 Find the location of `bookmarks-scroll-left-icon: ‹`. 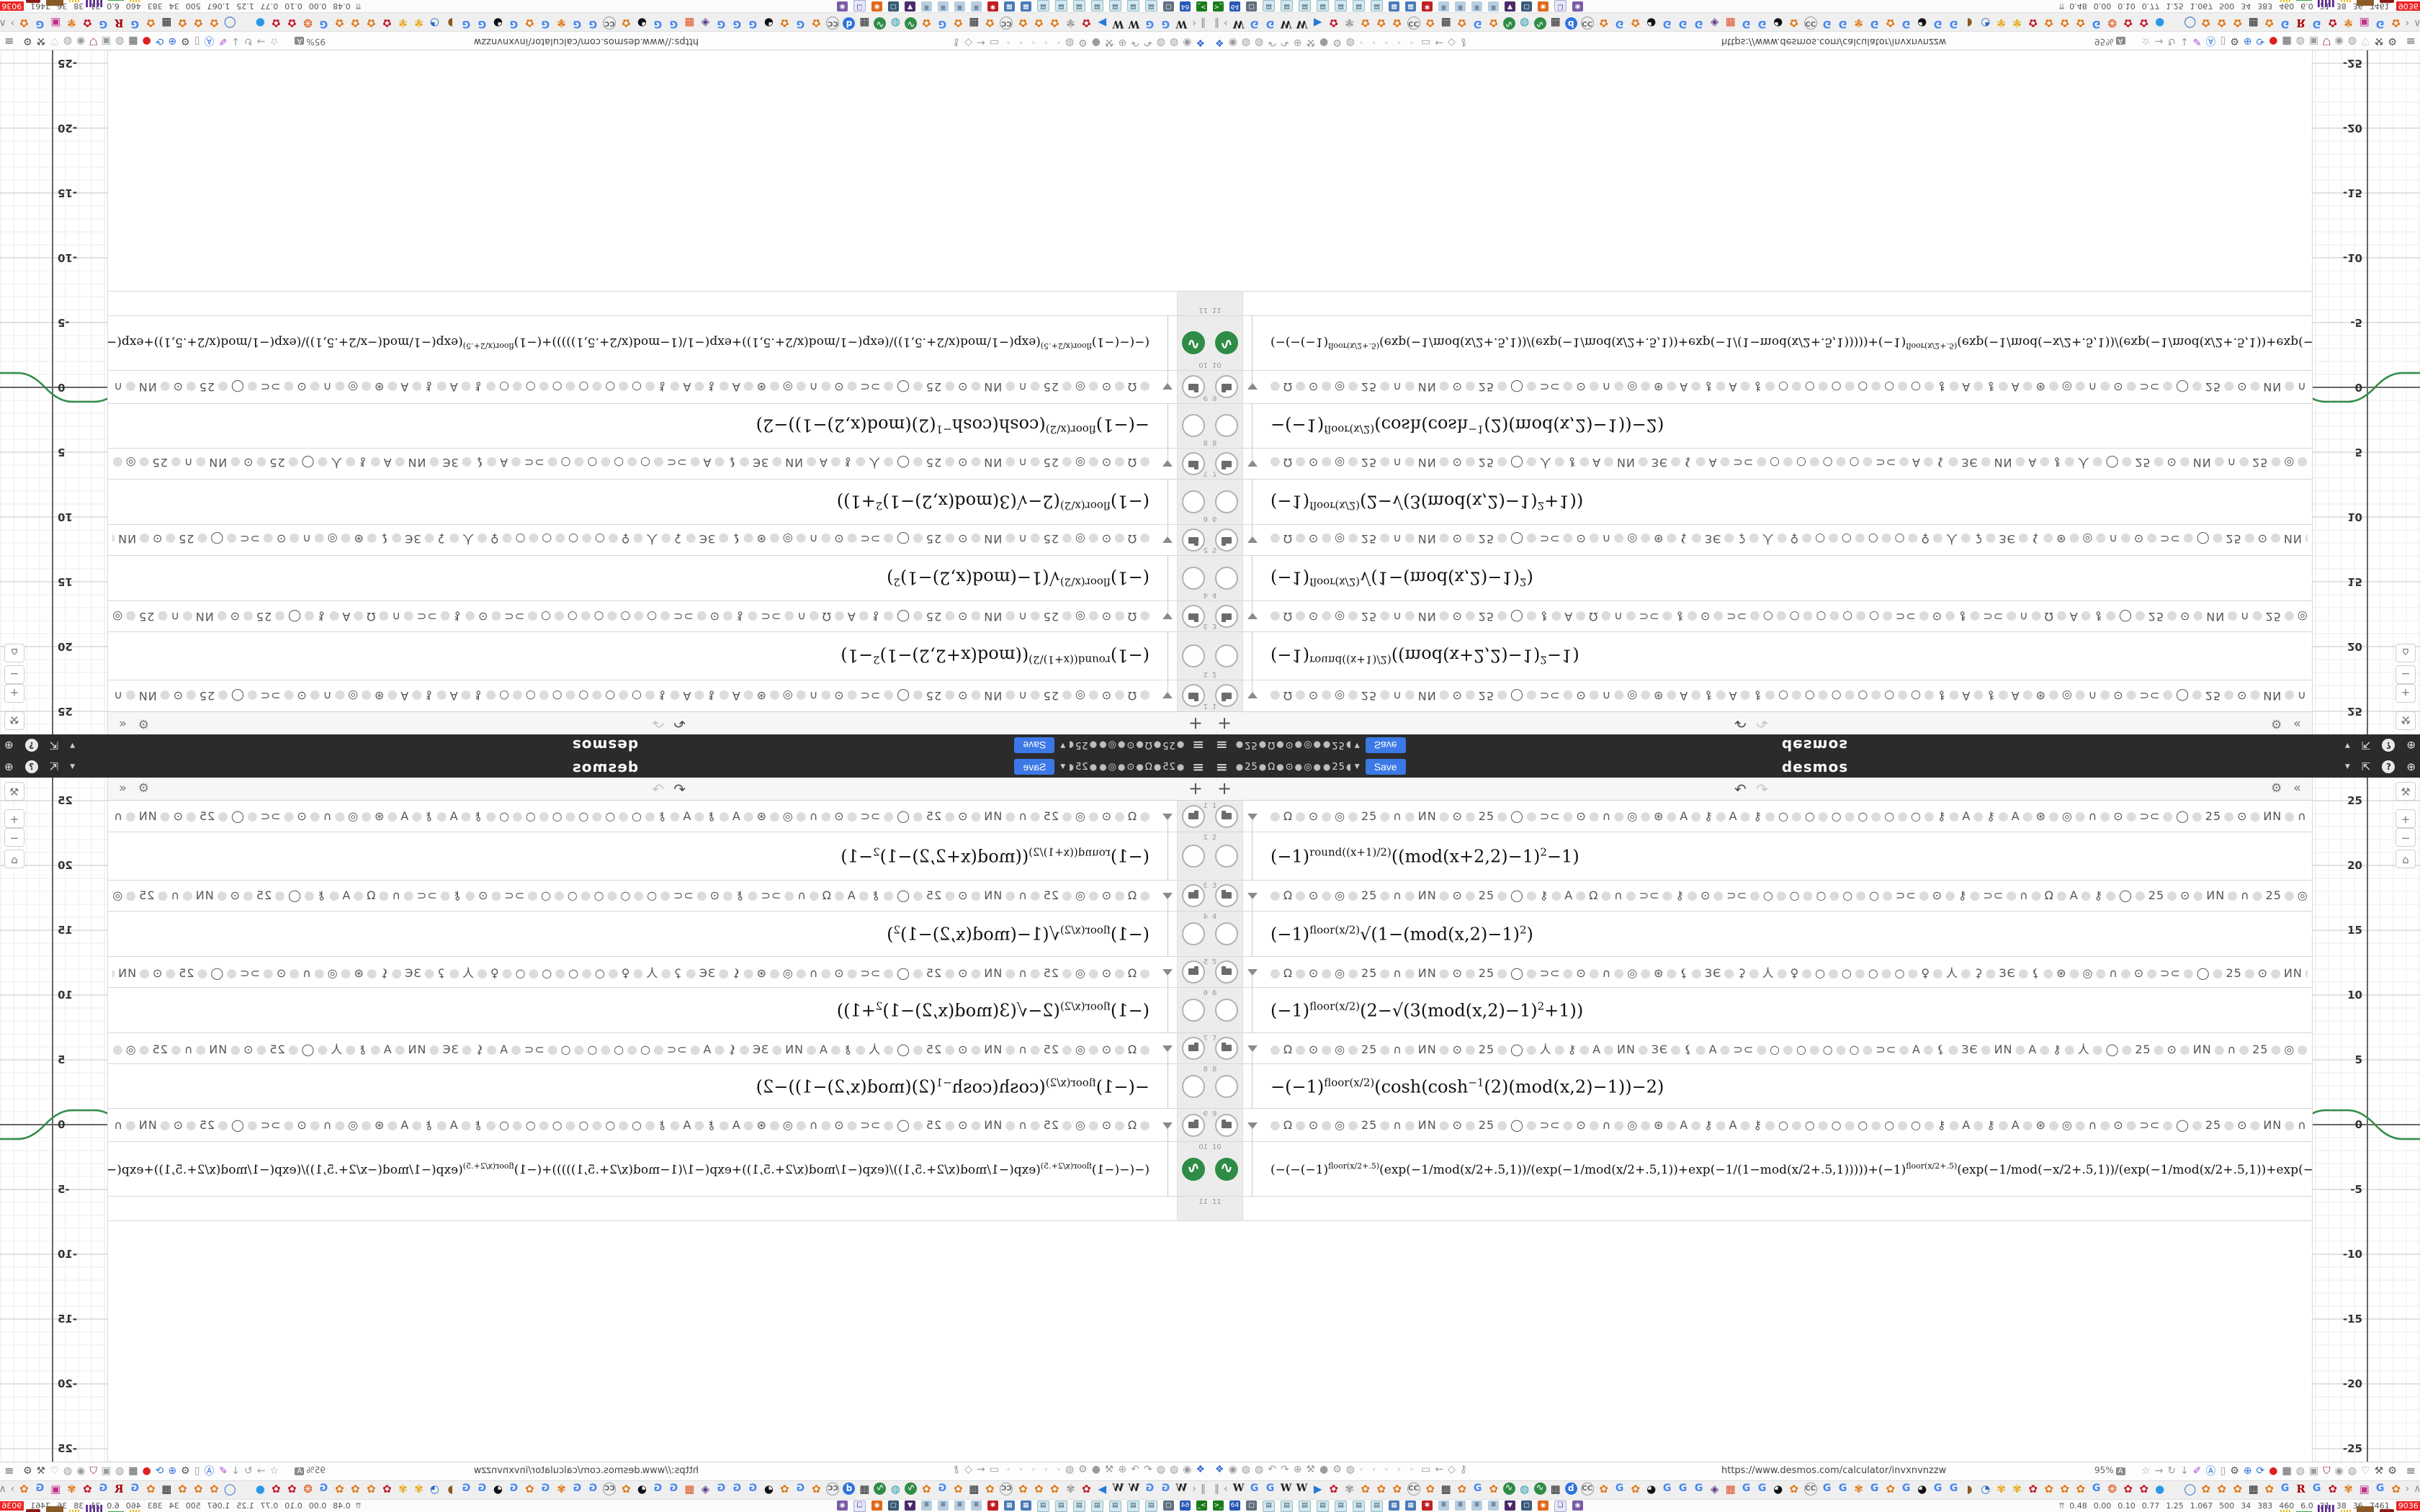

bookmarks-scroll-left-icon: ‹ is located at coordinates (1226, 1489).